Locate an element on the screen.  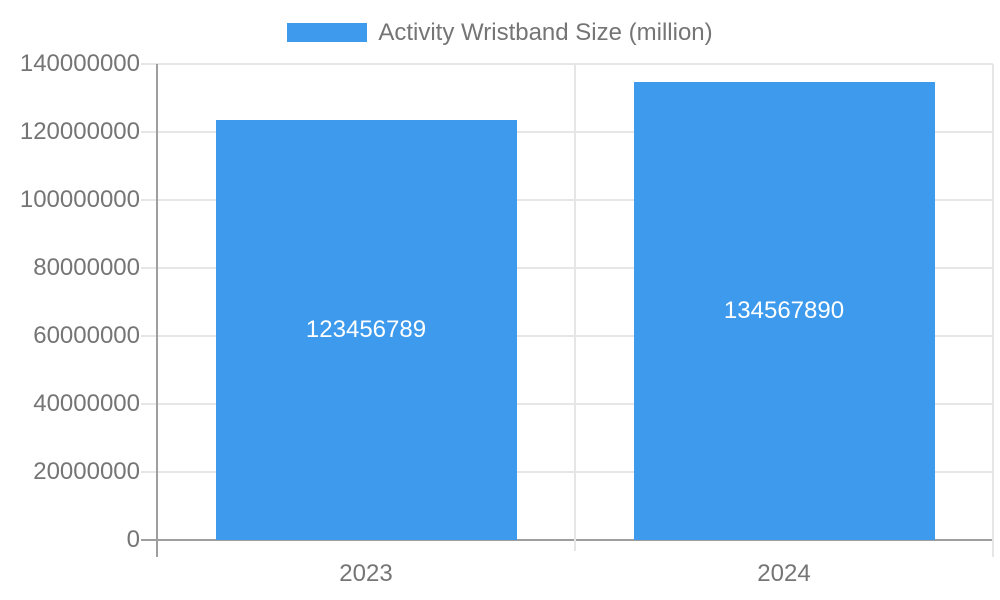
plot-right-border is located at coordinates (993, 310).